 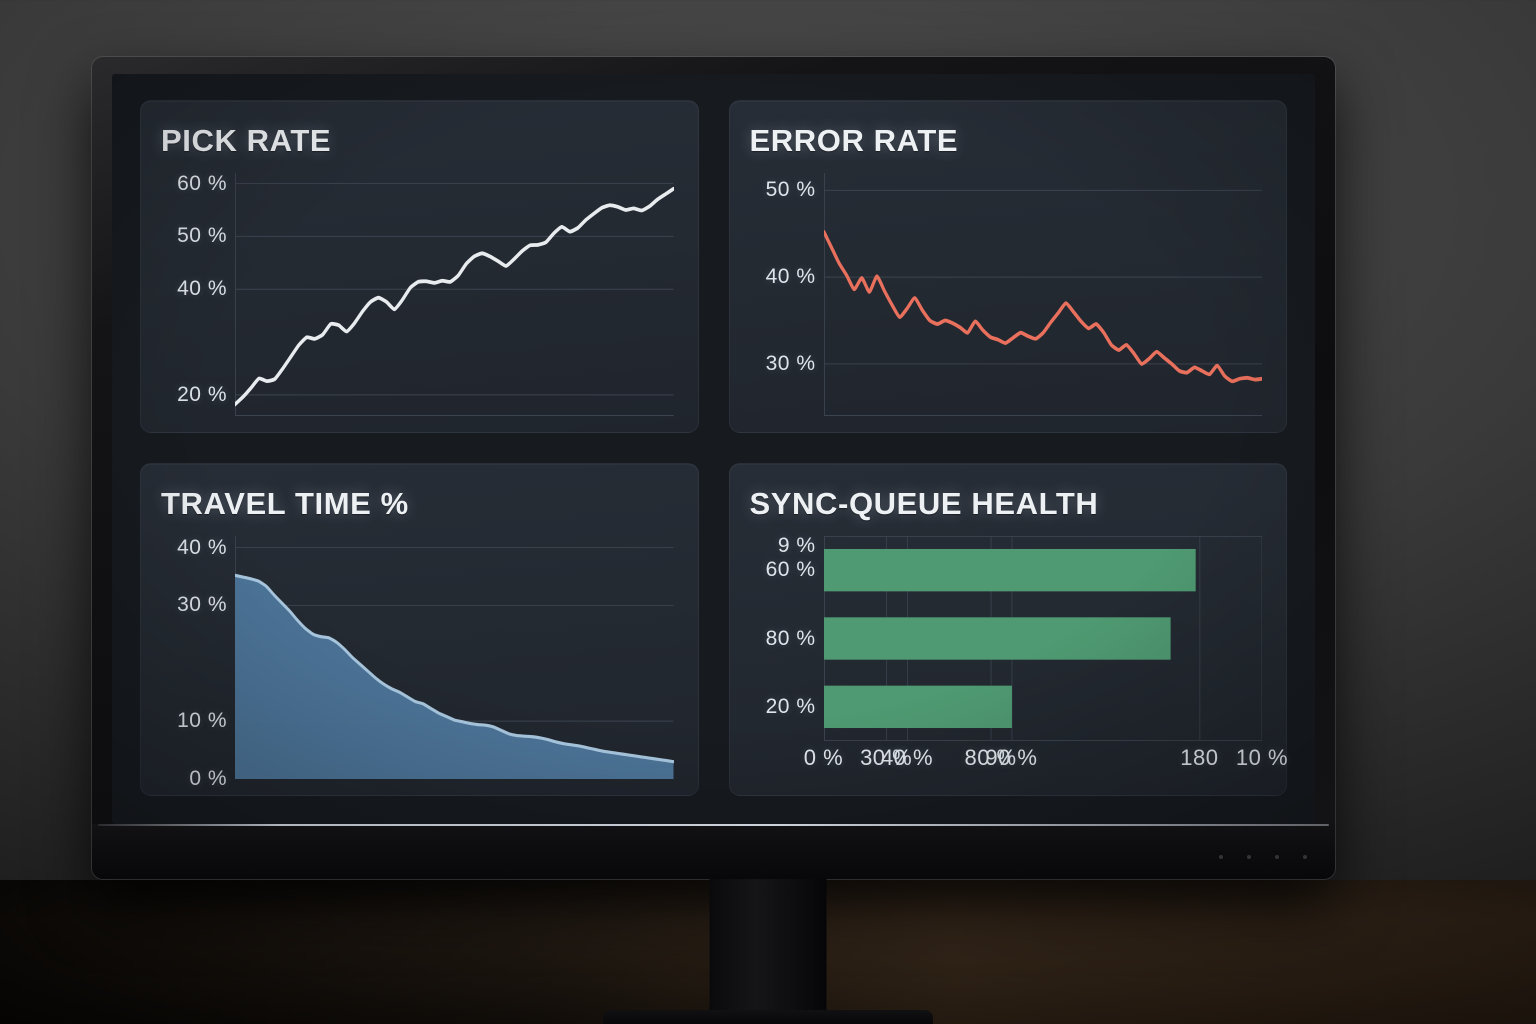 I want to click on bar-category-label: 60 %, so click(x=790, y=570).